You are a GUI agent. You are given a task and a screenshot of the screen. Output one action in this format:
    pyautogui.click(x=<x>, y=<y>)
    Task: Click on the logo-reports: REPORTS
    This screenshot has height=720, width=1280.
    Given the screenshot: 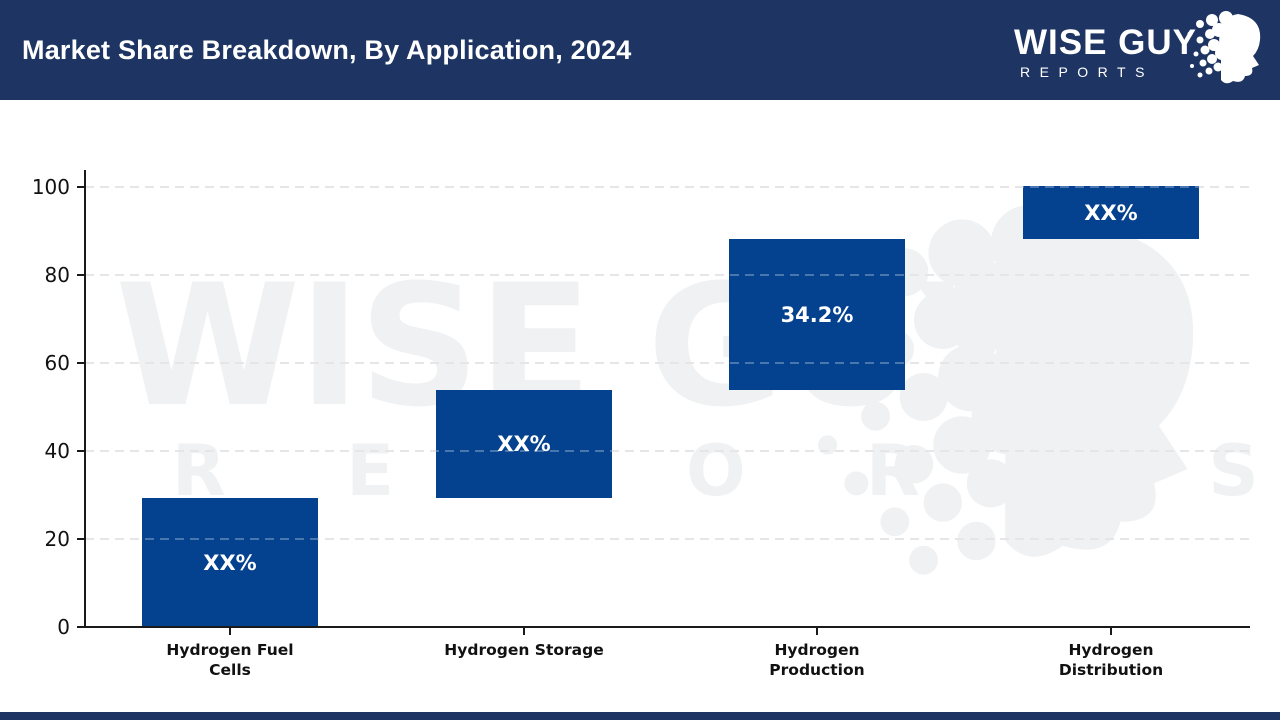 What is the action you would take?
    pyautogui.click(x=1087, y=72)
    